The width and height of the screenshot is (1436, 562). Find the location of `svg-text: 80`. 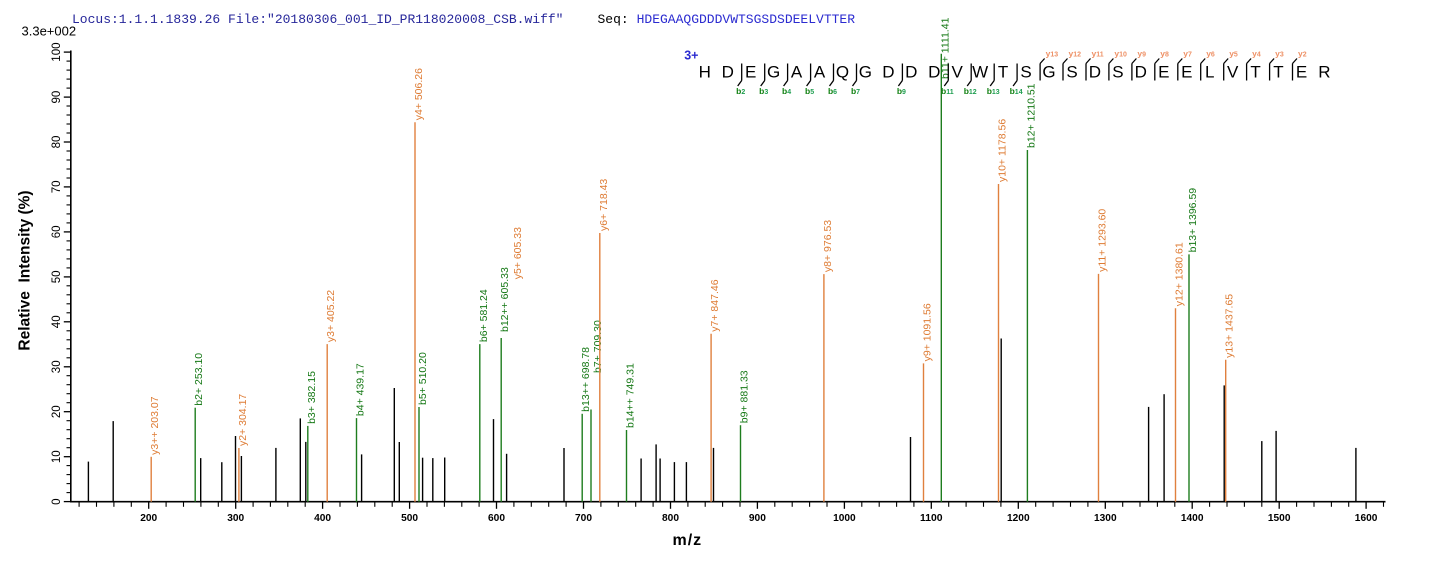

svg-text: 80 is located at coordinates (57, 142).